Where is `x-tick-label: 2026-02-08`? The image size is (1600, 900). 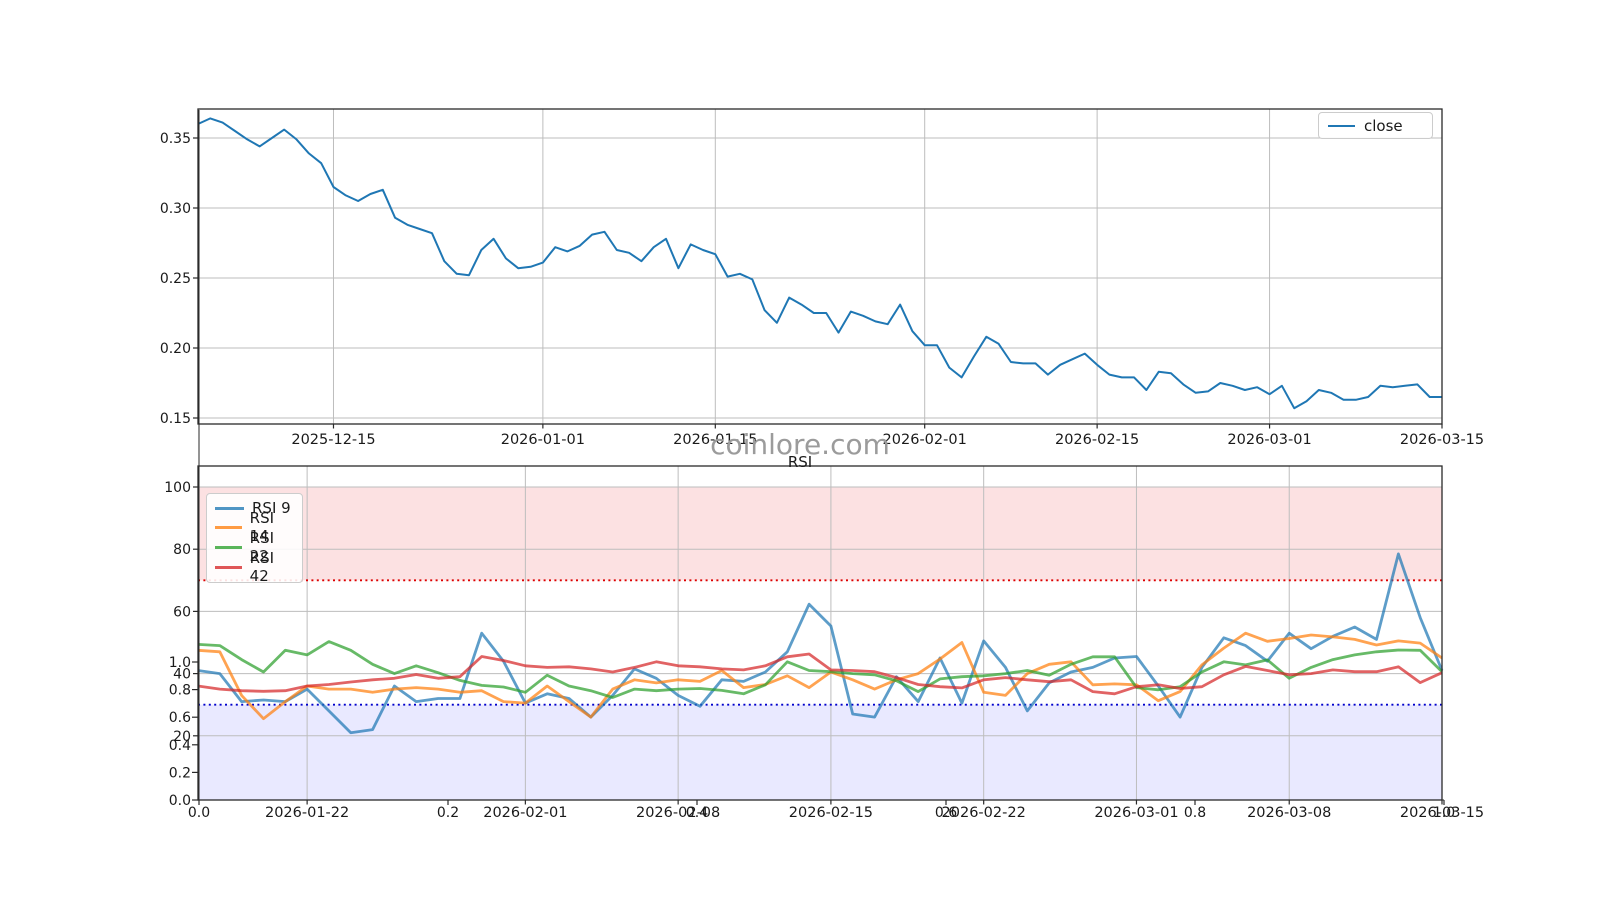 x-tick-label: 2026-02-08 is located at coordinates (678, 813).